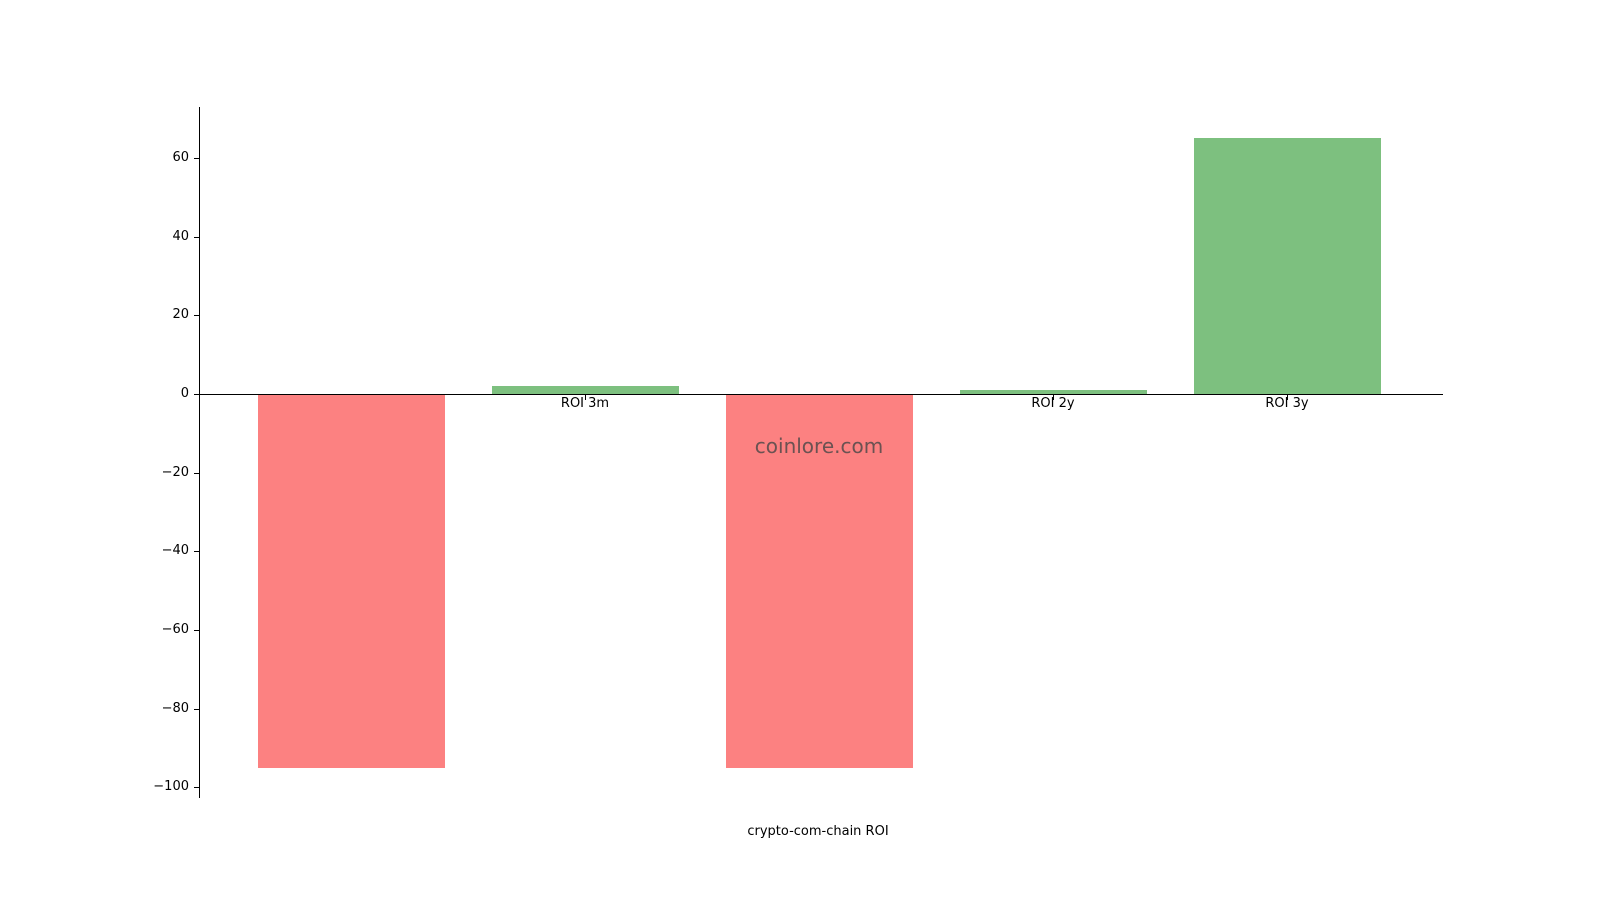  What do you see at coordinates (819, 446) in the screenshot?
I see `watermark: coinlore.com` at bounding box center [819, 446].